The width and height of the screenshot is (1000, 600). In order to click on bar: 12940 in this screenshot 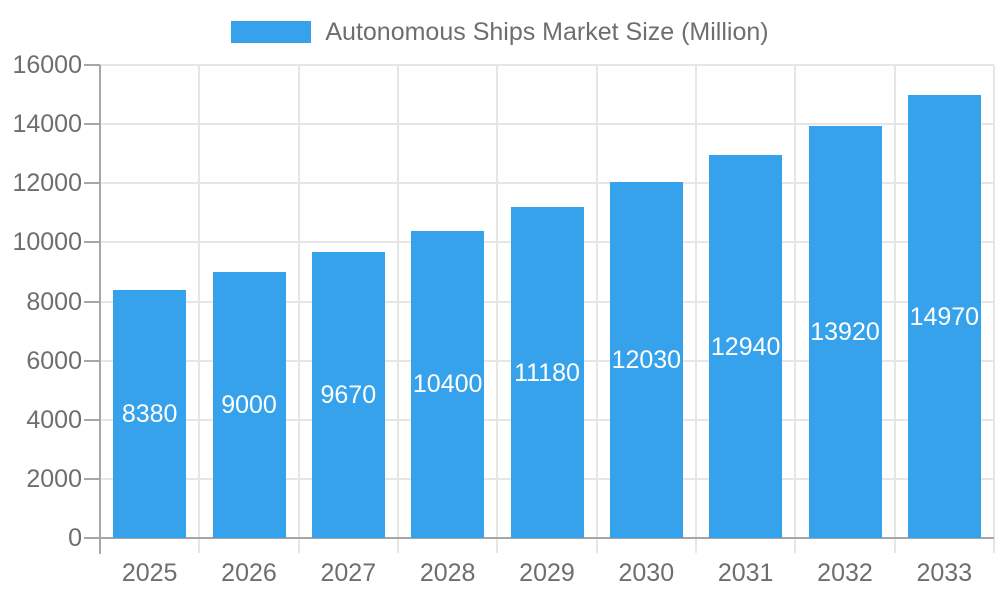, I will do `click(746, 346)`.